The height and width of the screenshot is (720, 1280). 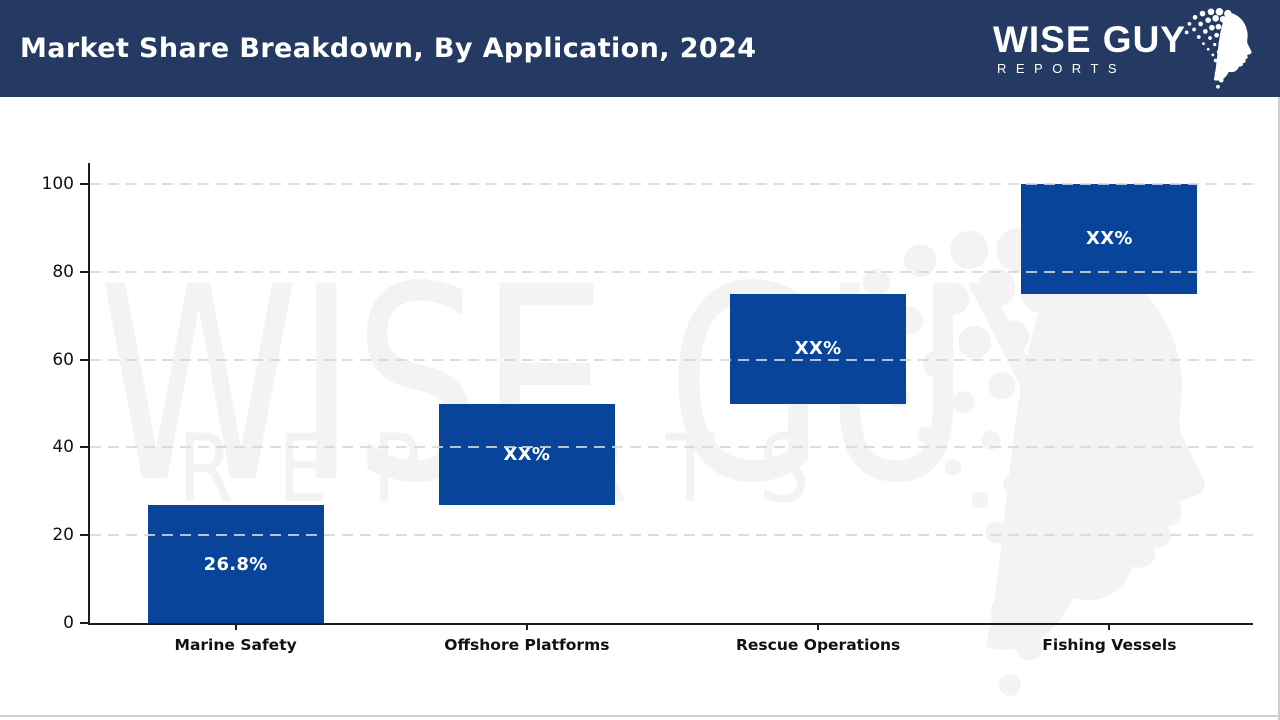 What do you see at coordinates (1218, 48) in the screenshot?
I see `dotted-head-profile-icon` at bounding box center [1218, 48].